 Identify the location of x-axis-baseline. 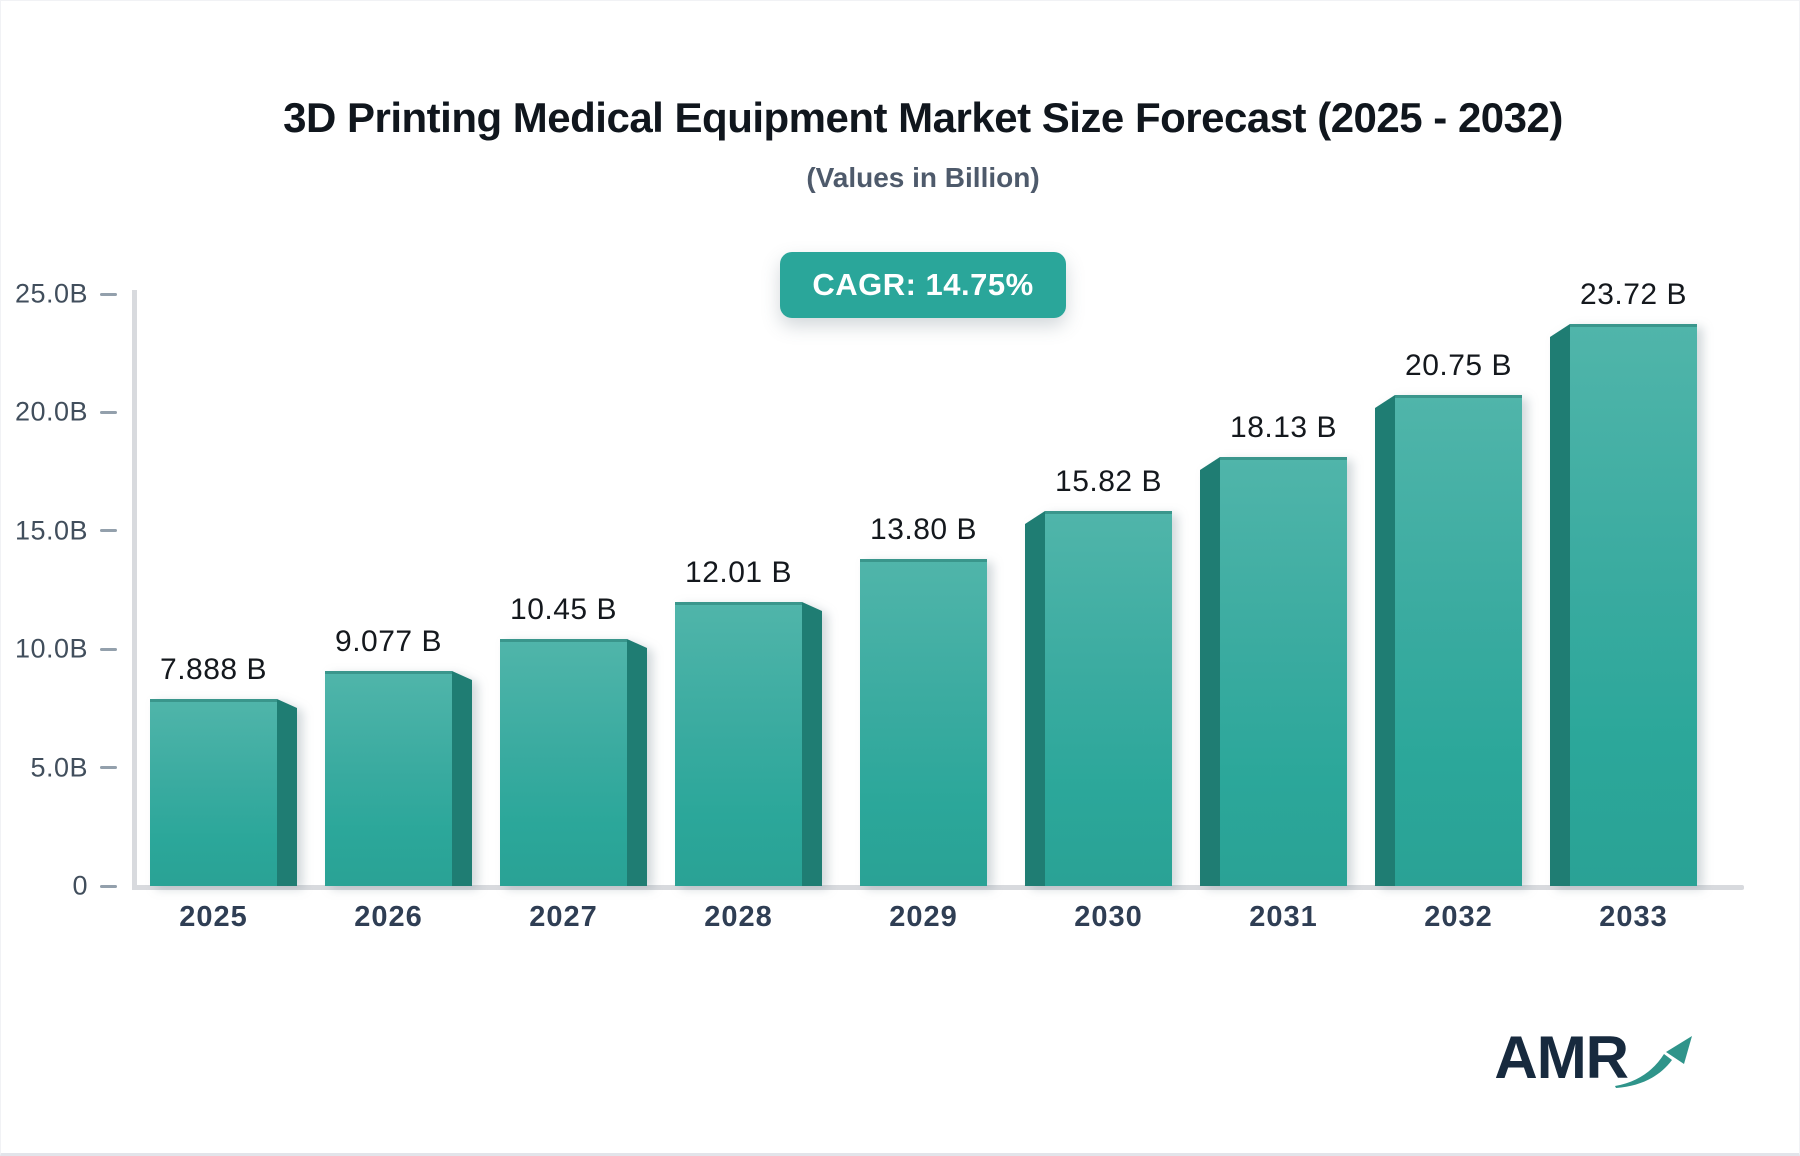
(938, 887).